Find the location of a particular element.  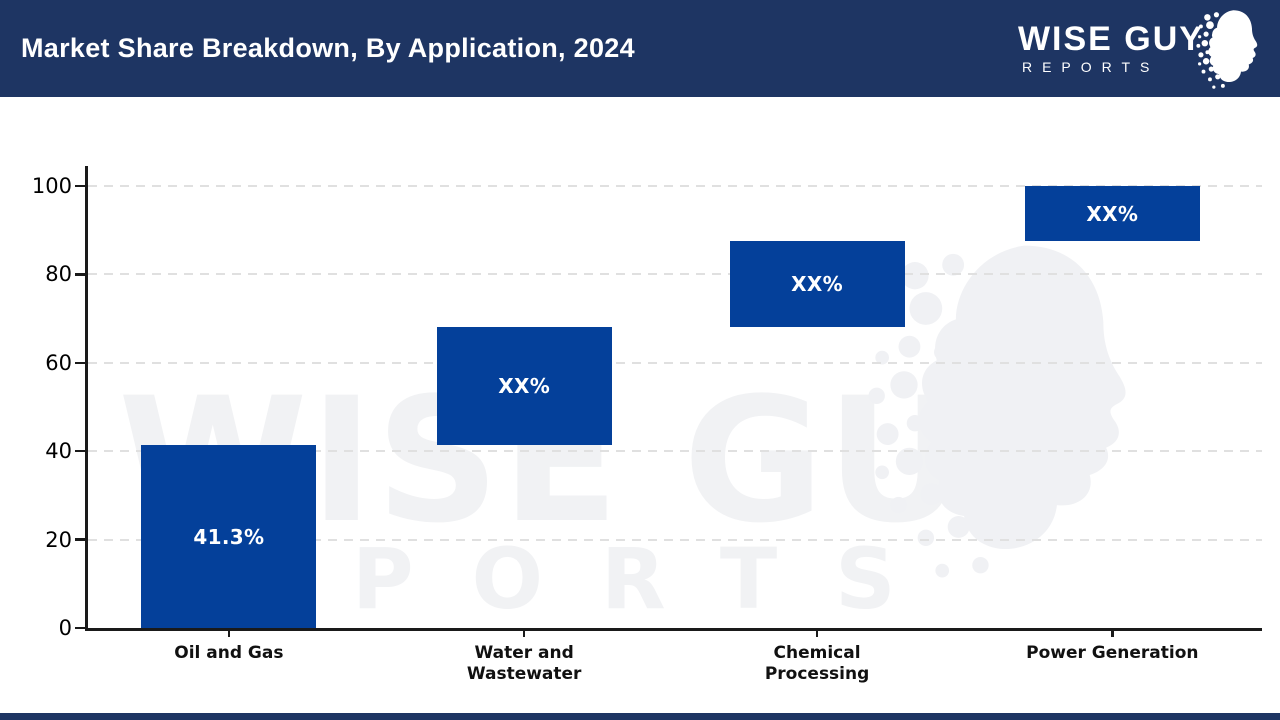

x-axis-line is located at coordinates (673, 629).